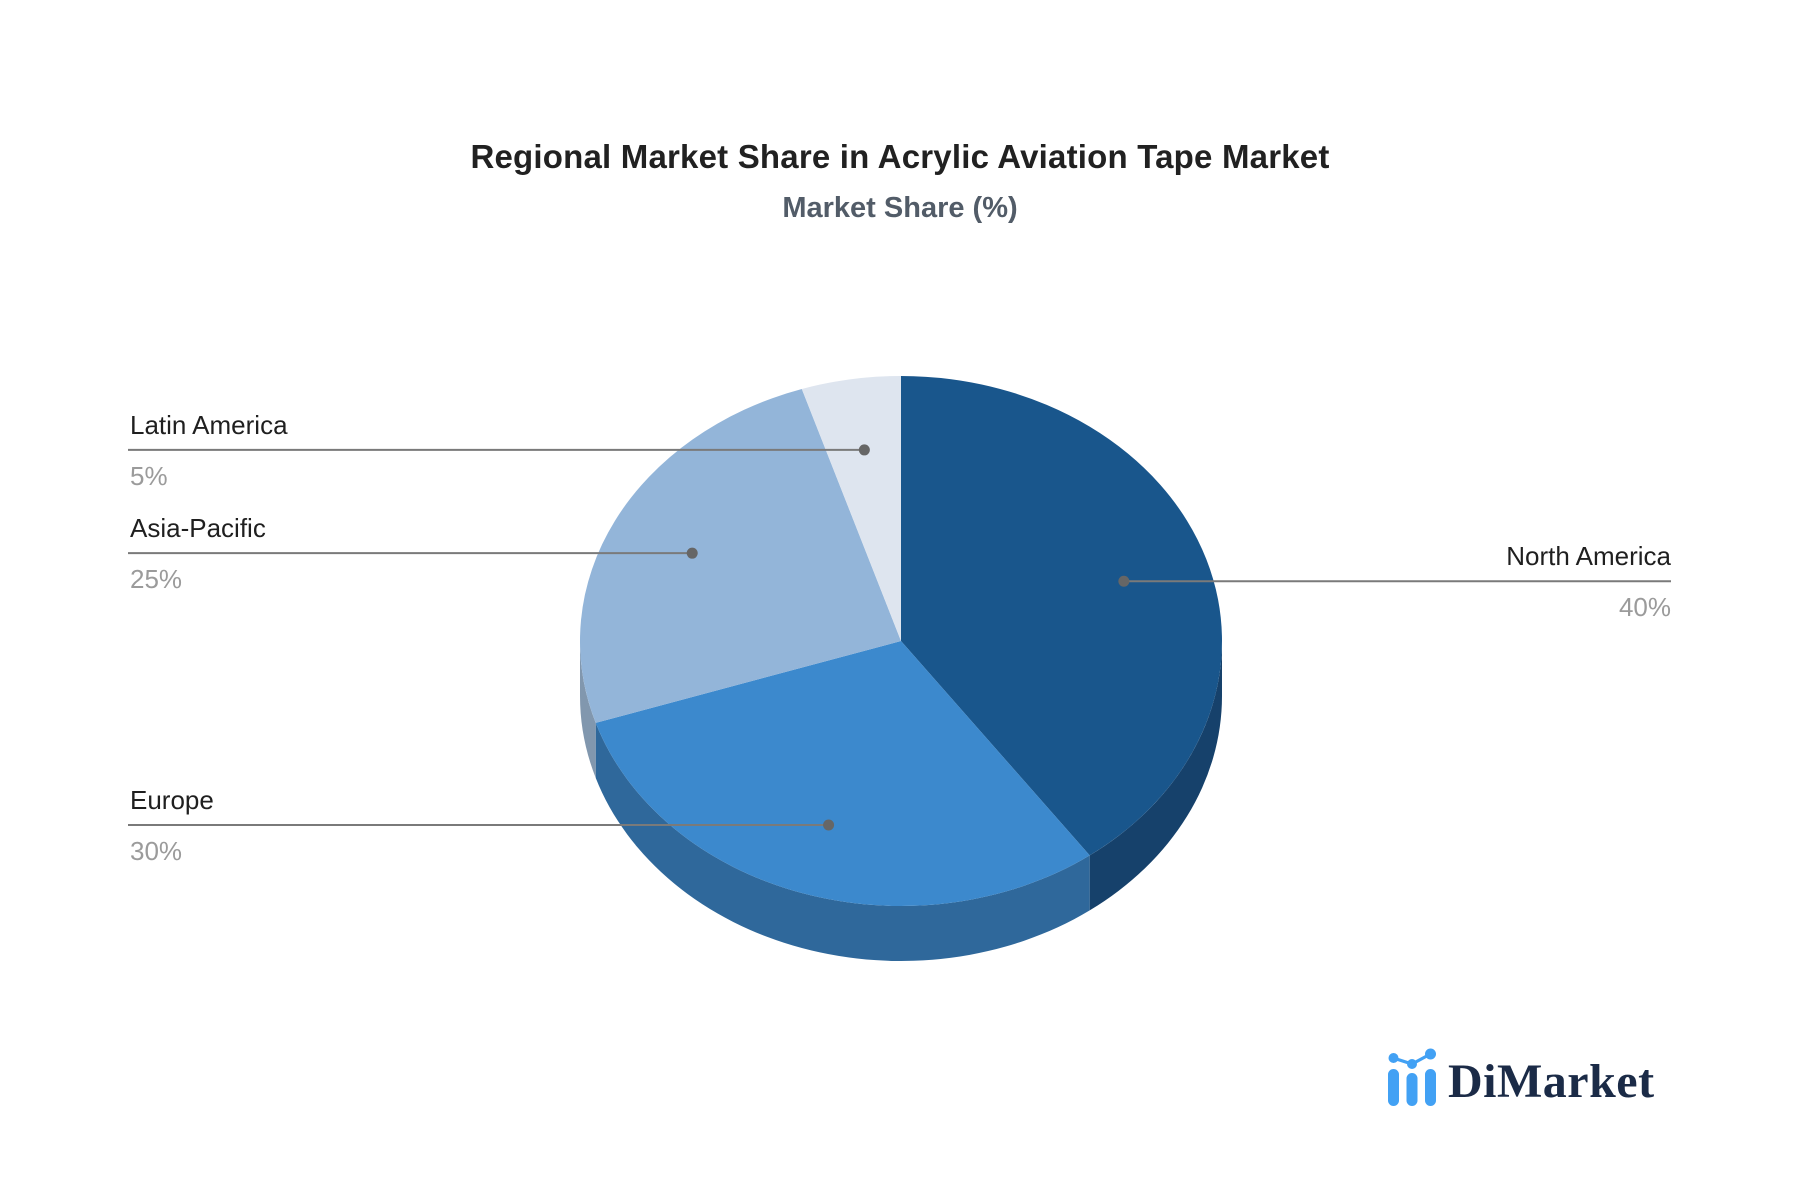 The image size is (1800, 1196). What do you see at coordinates (1551, 1081) in the screenshot?
I see `dimarket-logo-text: DiMarket` at bounding box center [1551, 1081].